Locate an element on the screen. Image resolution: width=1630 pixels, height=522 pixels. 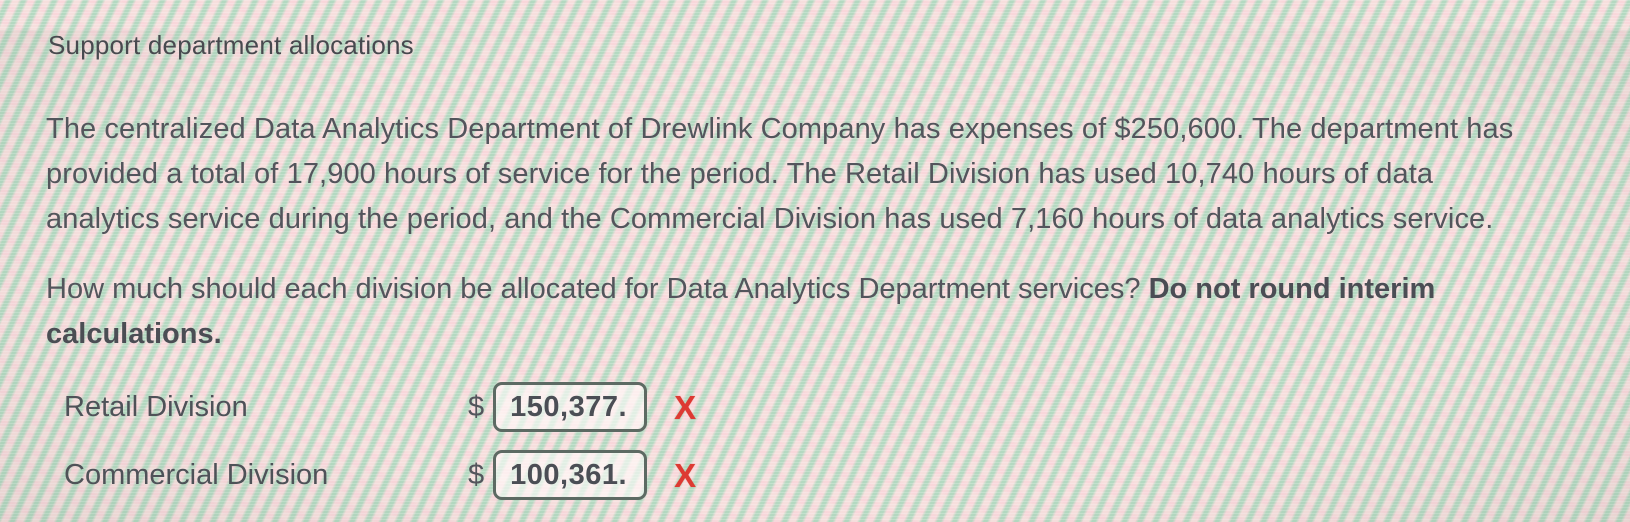
retail-division-label: Retail Division is located at coordinates (156, 406).